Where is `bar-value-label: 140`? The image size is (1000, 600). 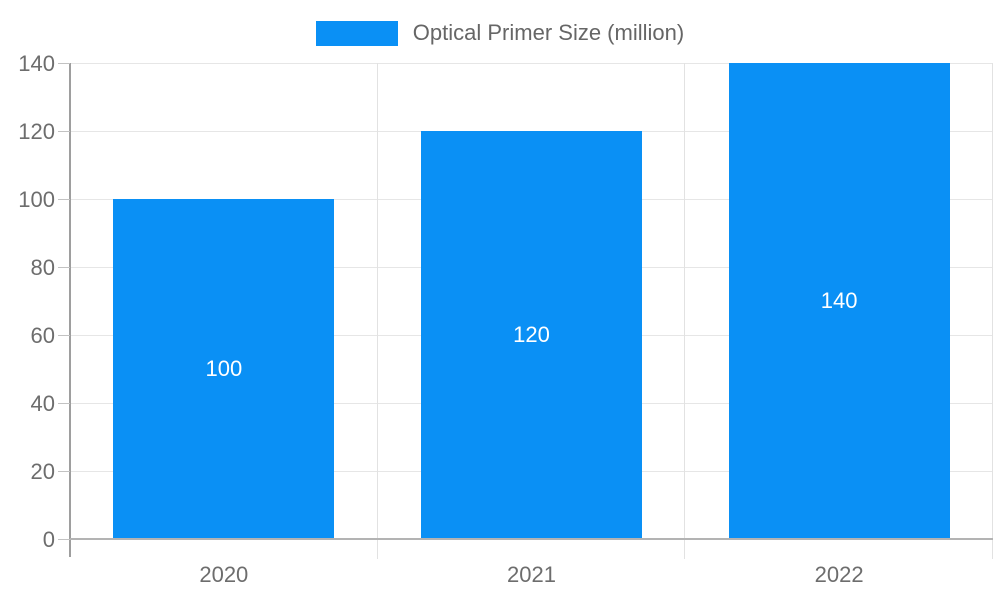 bar-value-label: 140 is located at coordinates (839, 300).